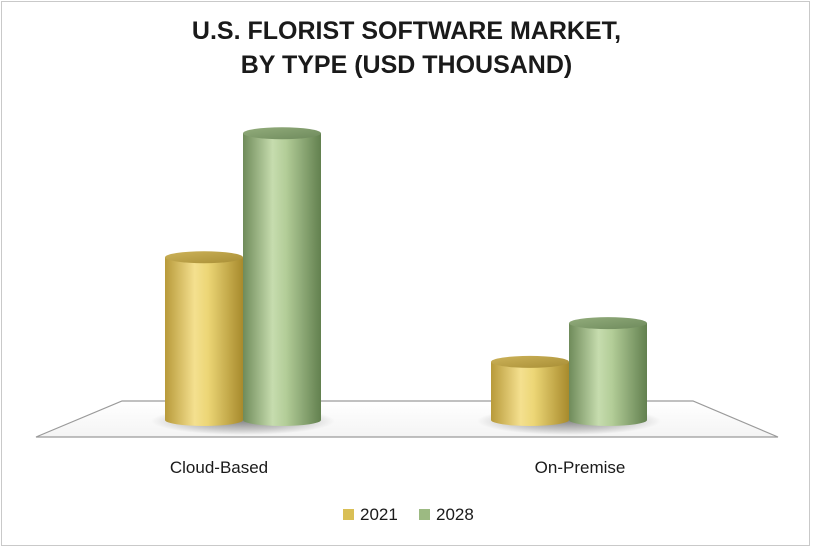 This screenshot has height=549, width=813. What do you see at coordinates (406, 31) in the screenshot?
I see `chart-title-line-1: U.S. FLORIST SOFTWARE MARKET,` at bounding box center [406, 31].